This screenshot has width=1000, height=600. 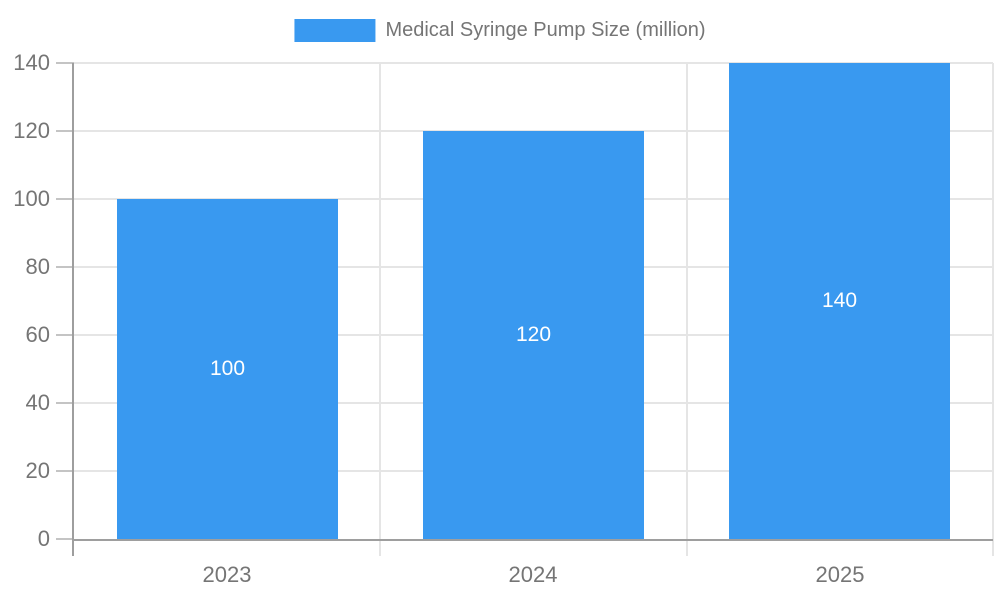 What do you see at coordinates (840, 574) in the screenshot?
I see `x-axis-label: 2025` at bounding box center [840, 574].